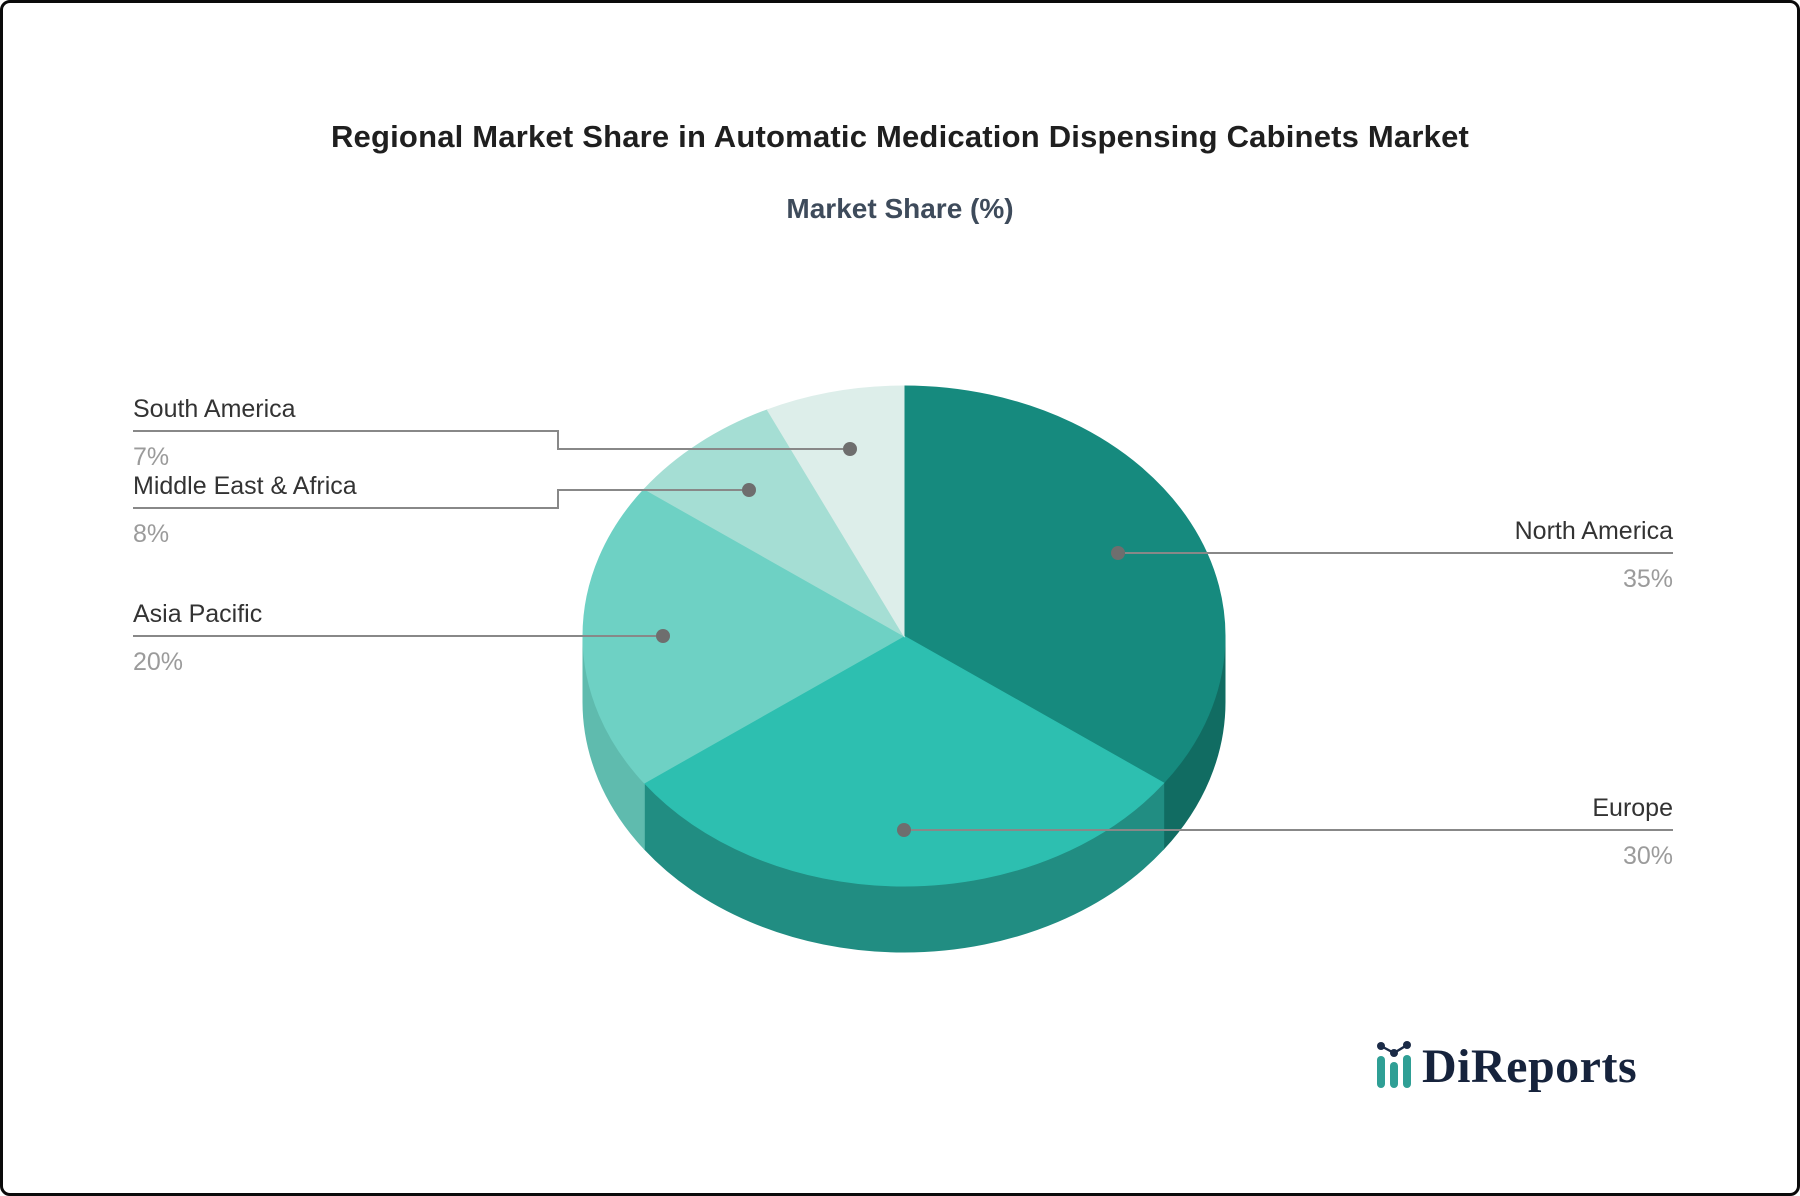  I want to click on slice-pct-south-america: 7%, so click(151, 457).